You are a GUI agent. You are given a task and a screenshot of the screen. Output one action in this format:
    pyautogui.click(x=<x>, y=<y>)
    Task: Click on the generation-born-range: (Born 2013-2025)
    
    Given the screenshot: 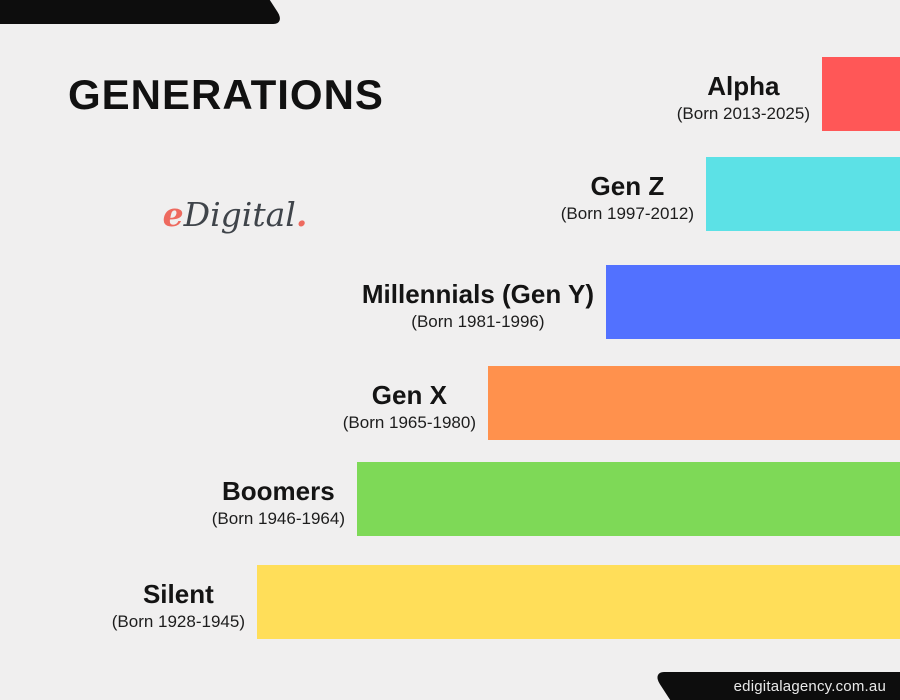 What is the action you would take?
    pyautogui.click(x=743, y=114)
    